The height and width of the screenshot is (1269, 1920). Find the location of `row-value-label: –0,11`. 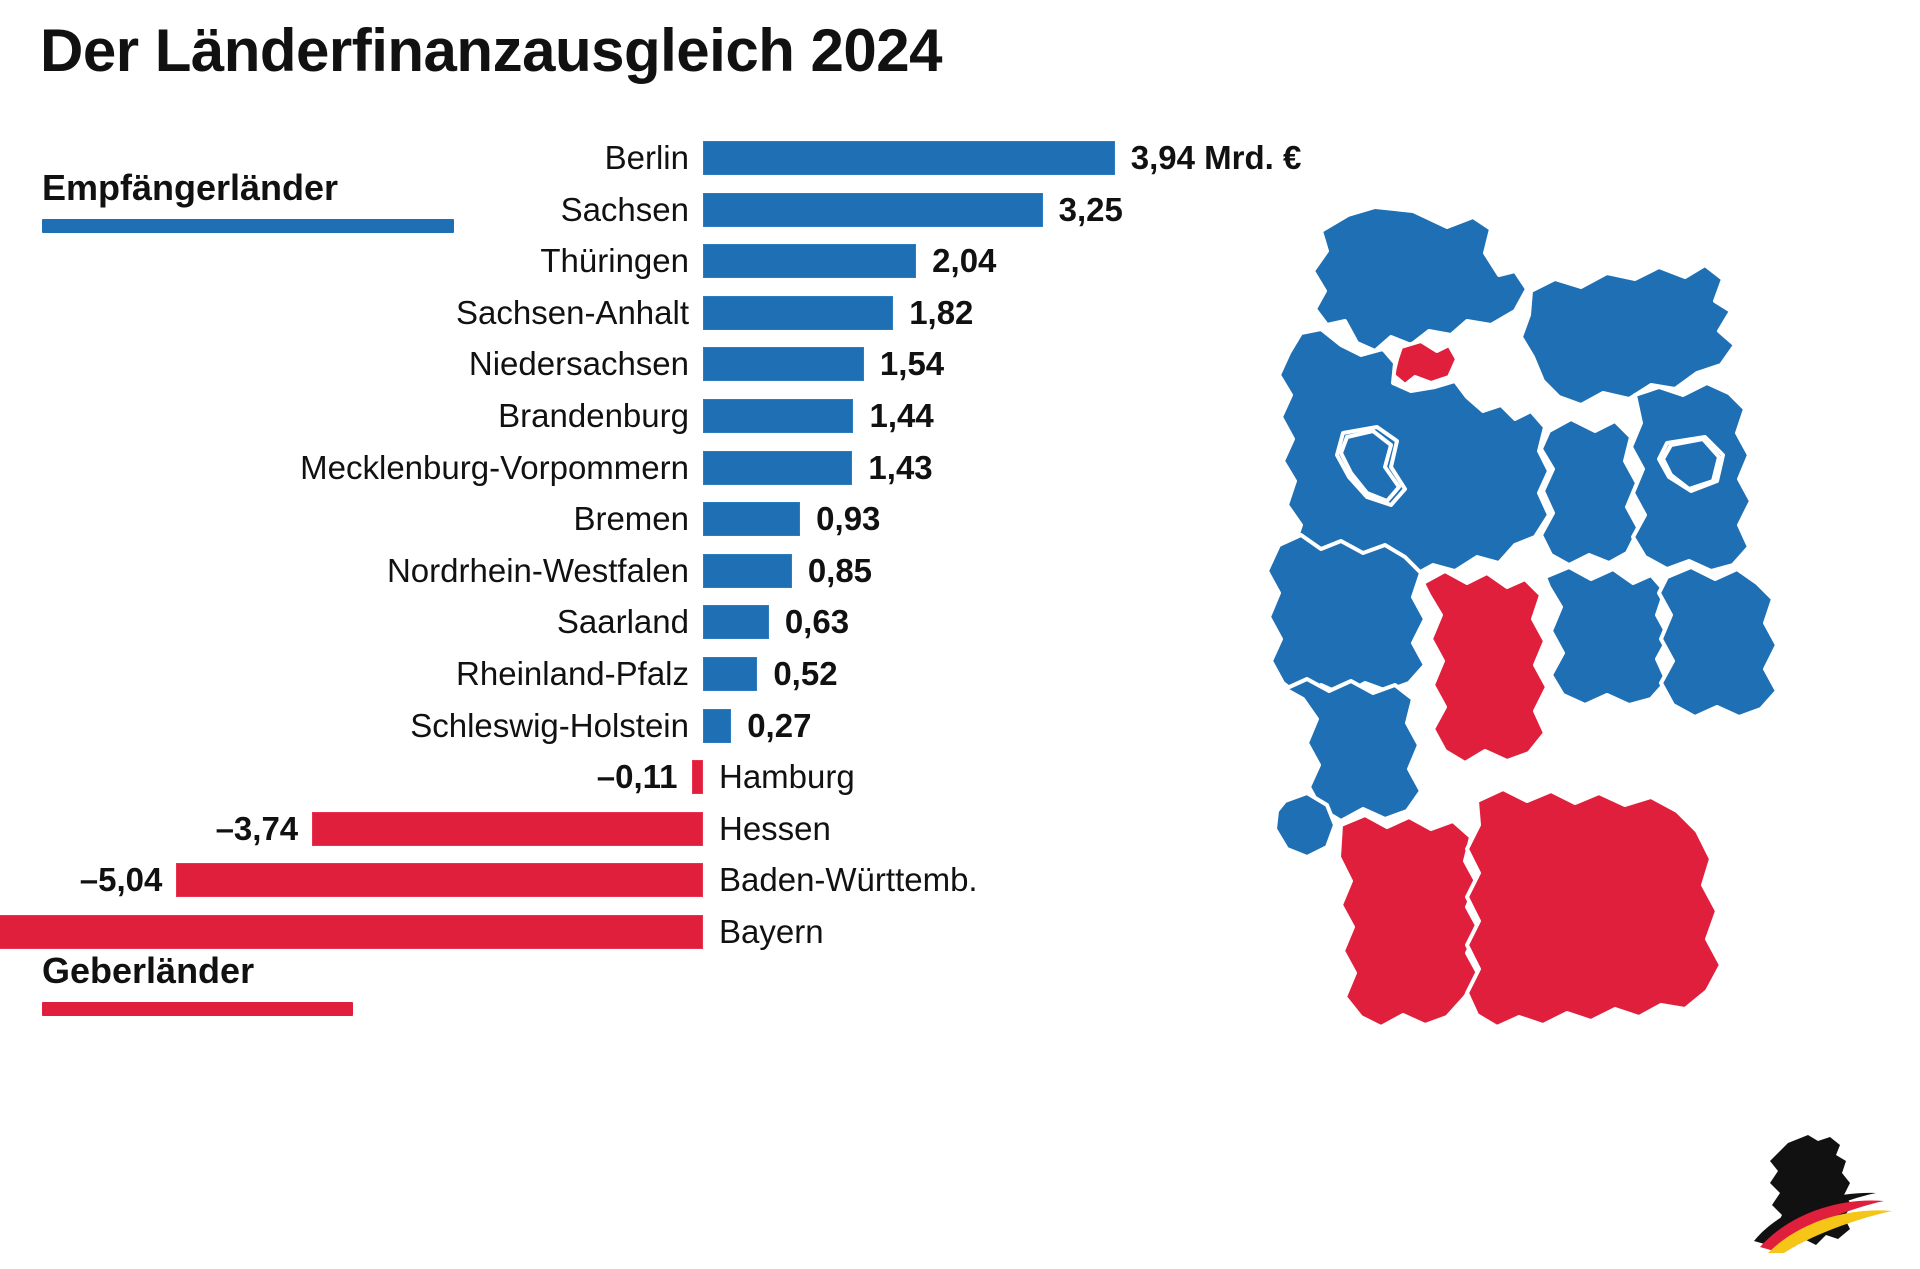

row-value-label: –0,11 is located at coordinates (637, 777).